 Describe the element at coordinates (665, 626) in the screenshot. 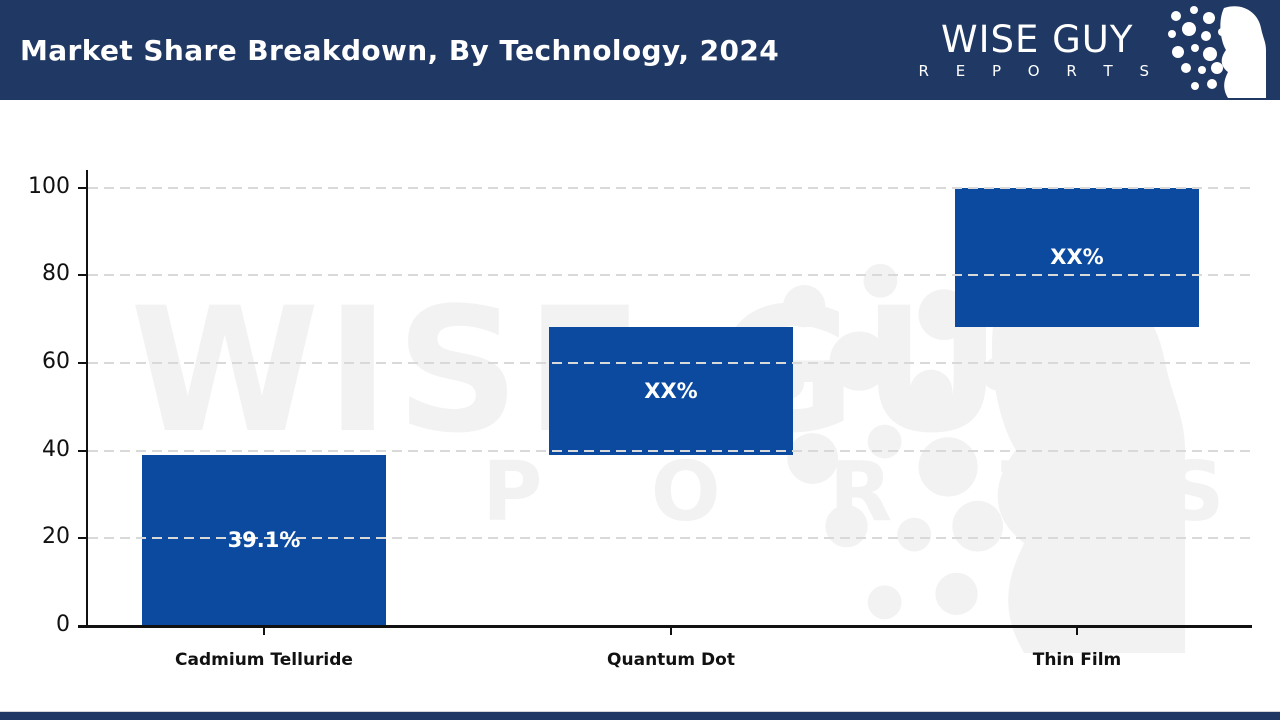

I see `x-axis-line` at that location.